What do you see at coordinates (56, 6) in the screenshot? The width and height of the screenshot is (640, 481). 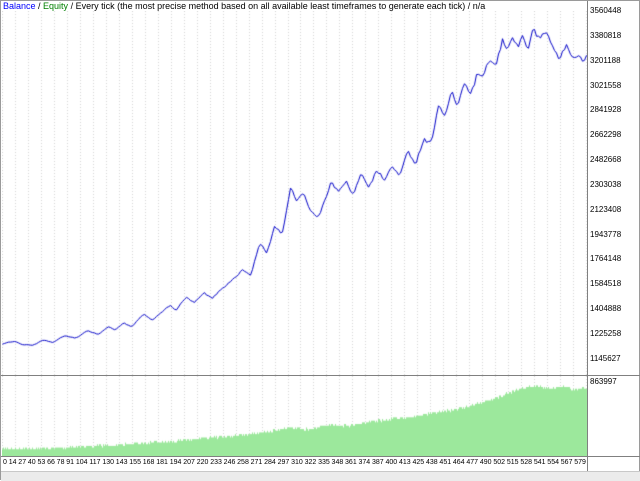 I see `equity-legend-label: Equity` at bounding box center [56, 6].